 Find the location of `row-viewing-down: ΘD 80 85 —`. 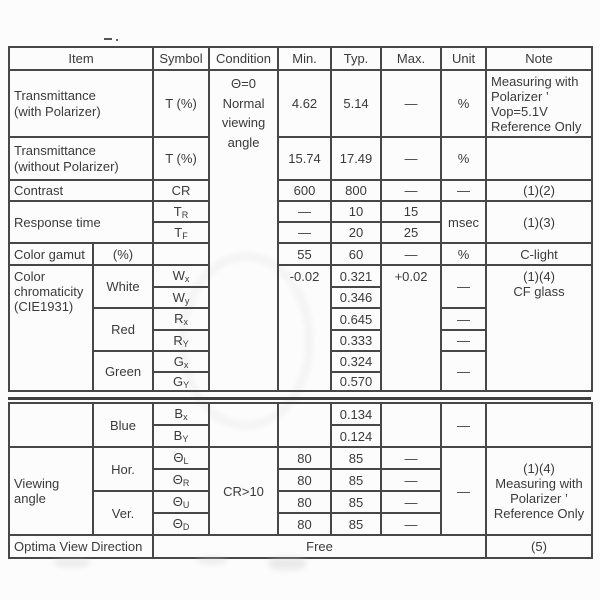

row-viewing-down: ΘD 80 85 — is located at coordinates (300, 524).